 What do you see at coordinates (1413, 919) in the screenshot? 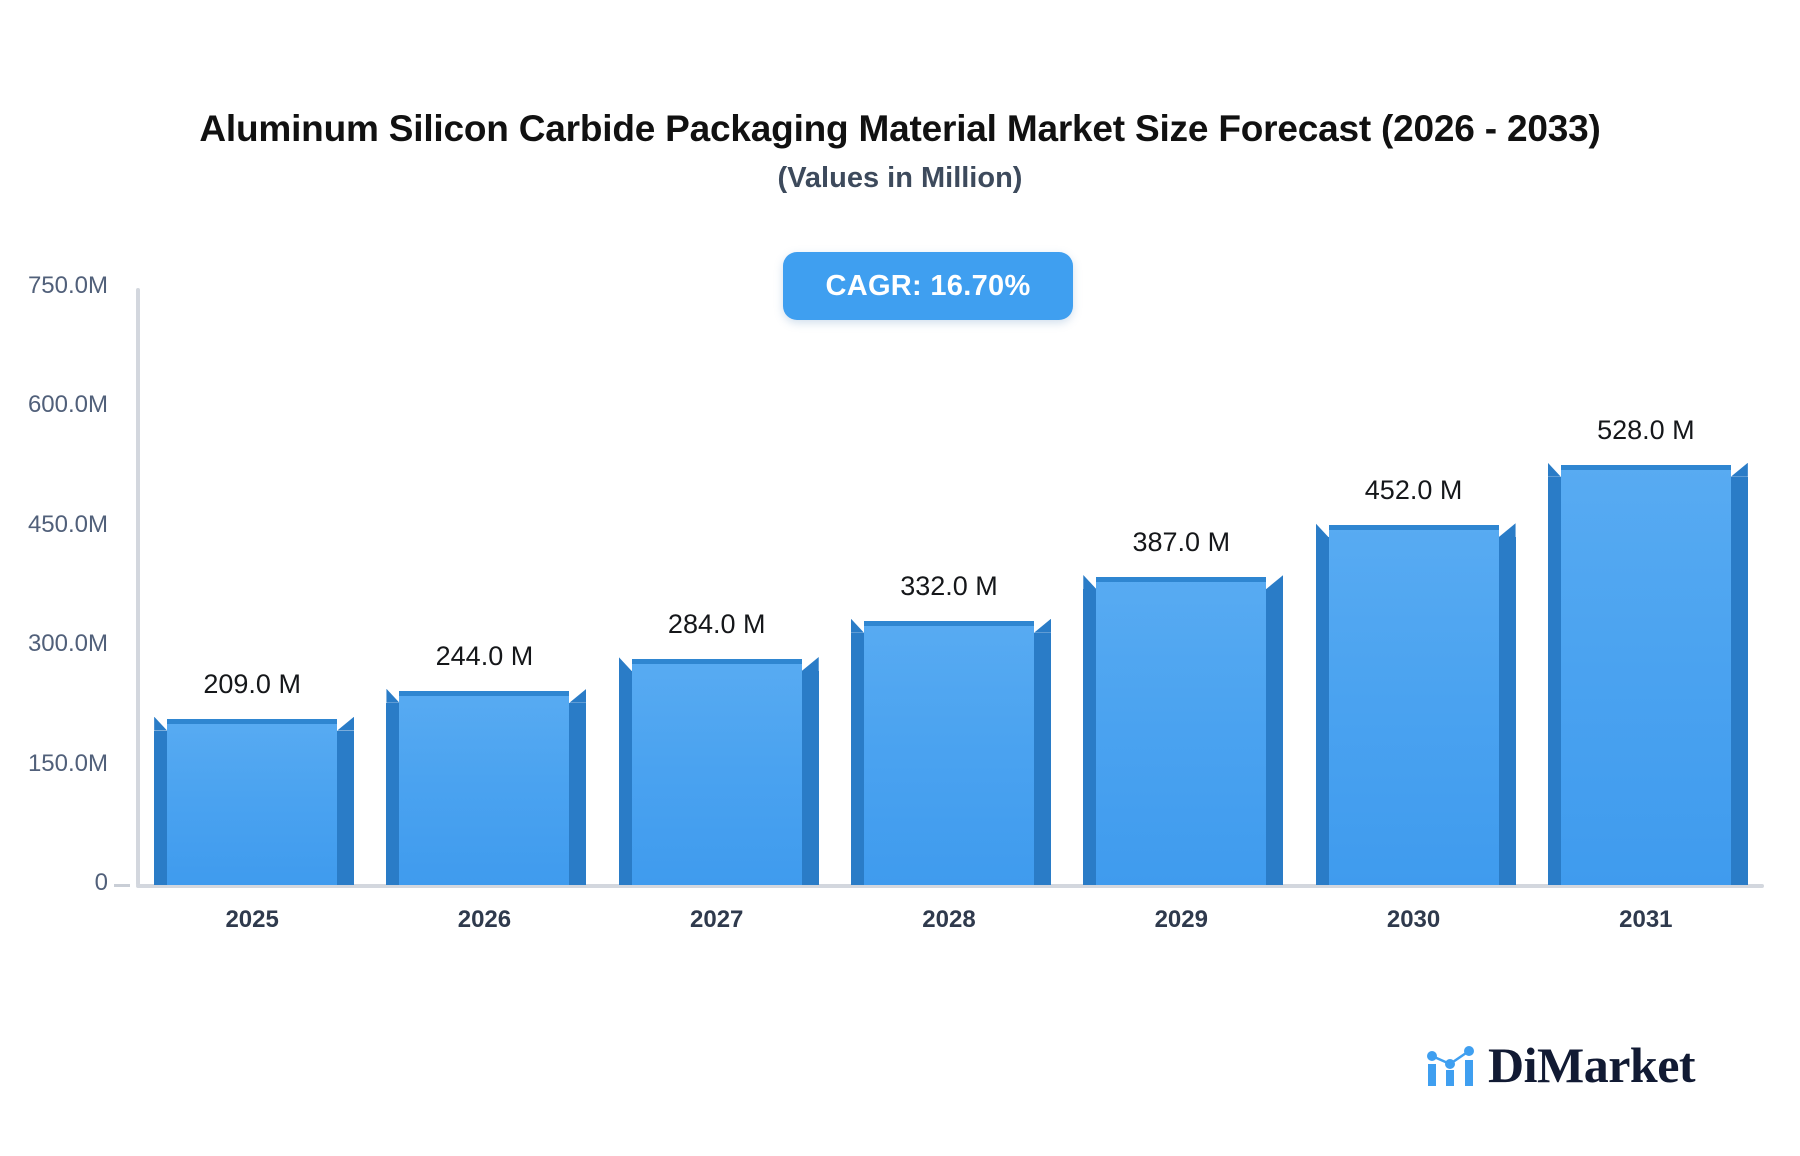
I see `x-axis-tick-label: 2030` at bounding box center [1413, 919].